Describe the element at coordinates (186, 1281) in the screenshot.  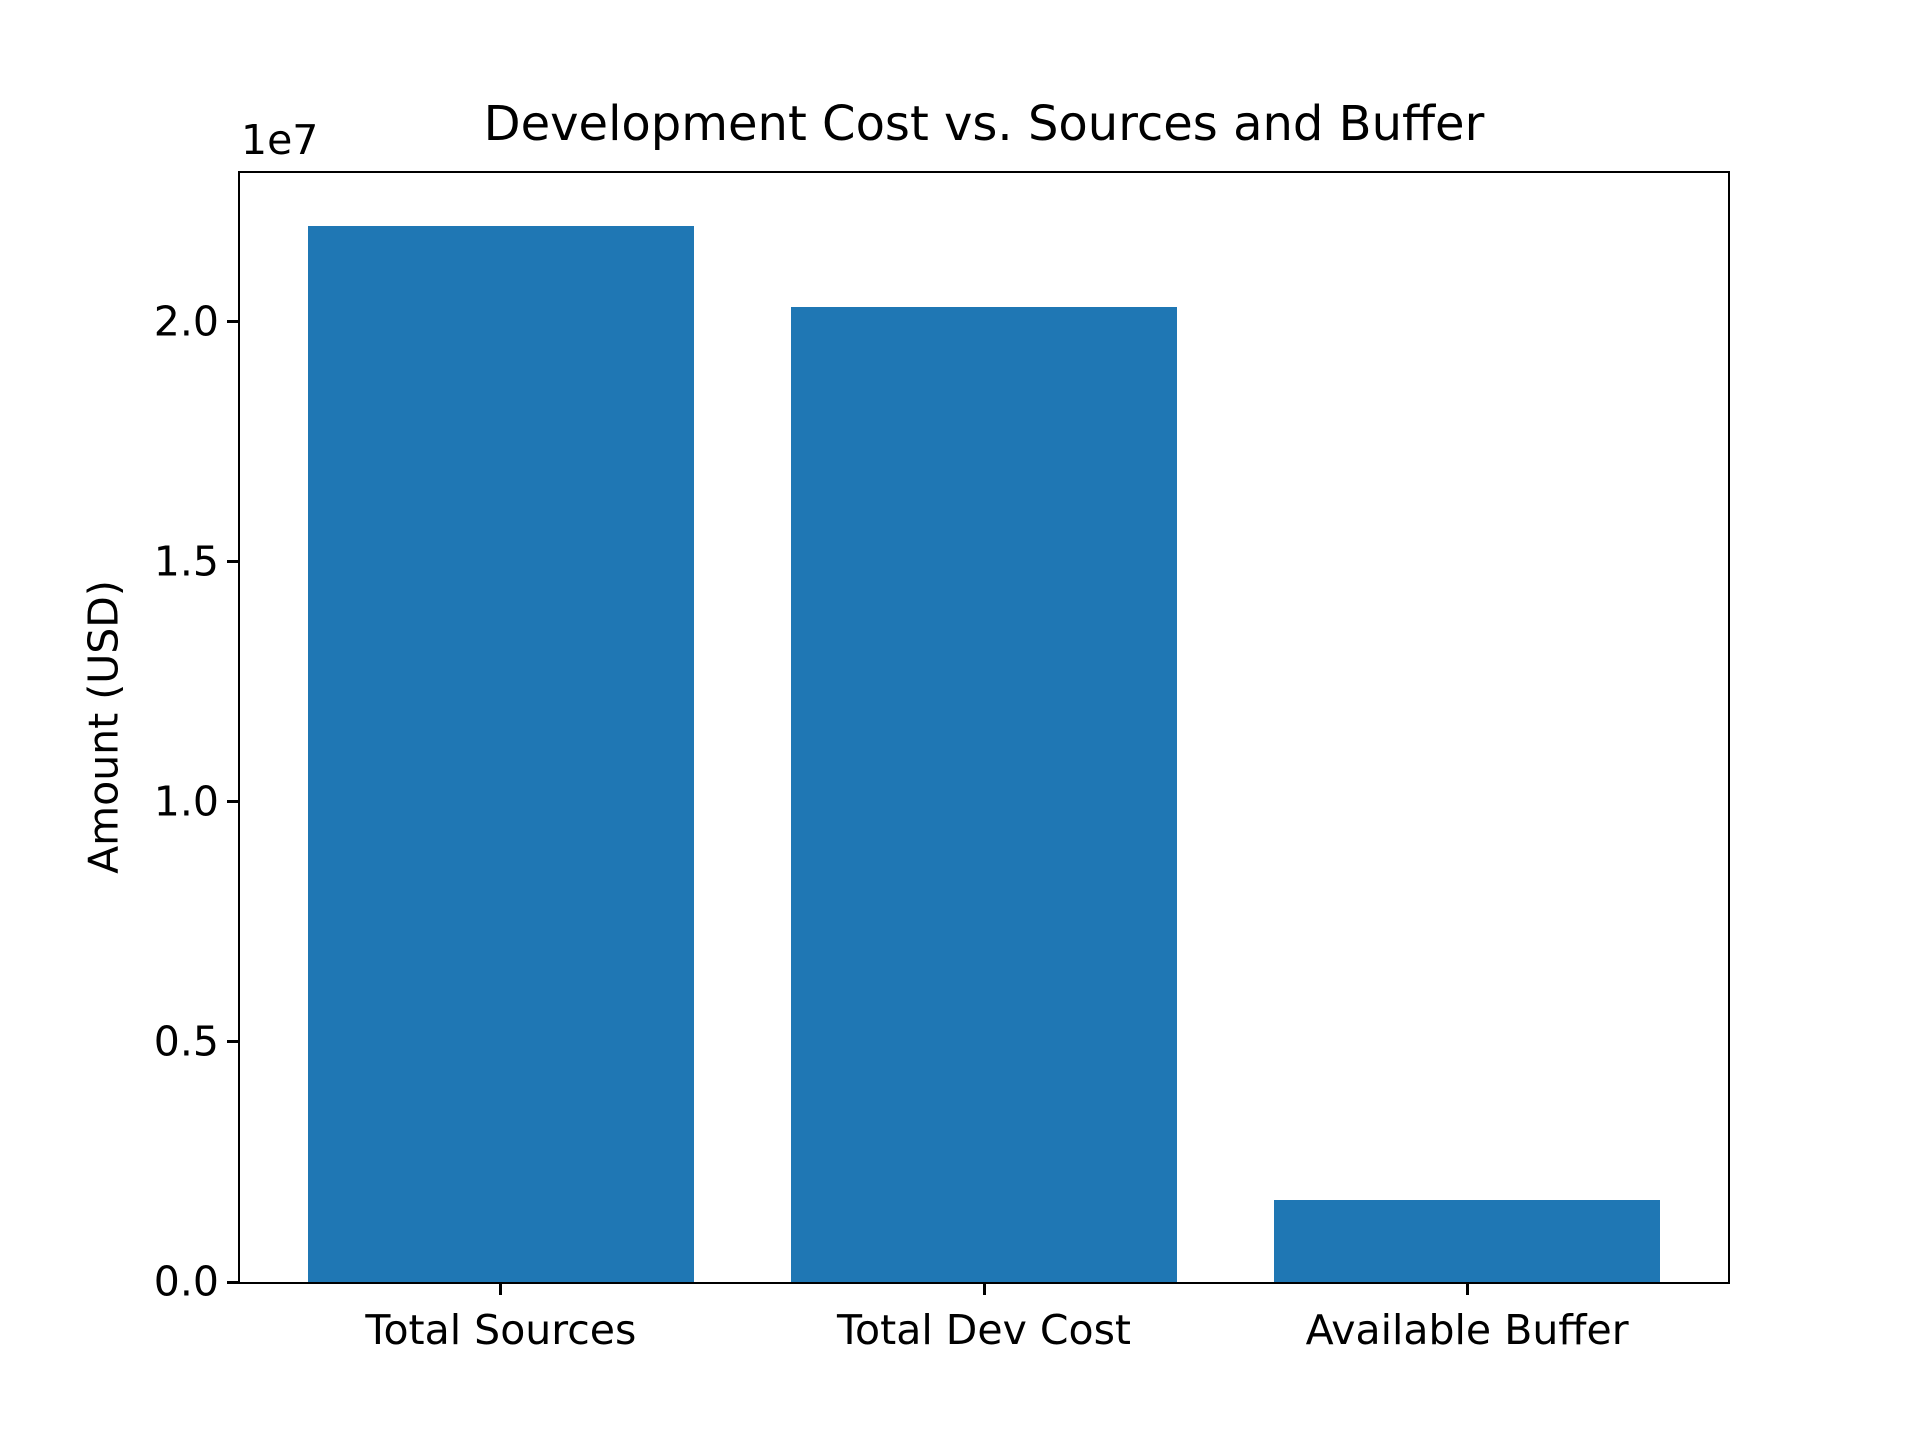
I see `y-tick-label: 0.0` at that location.